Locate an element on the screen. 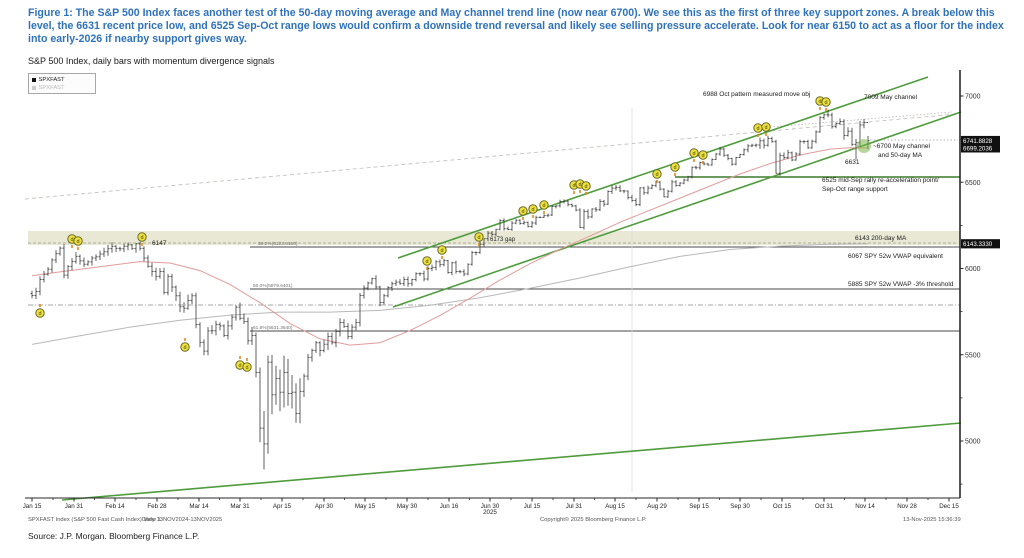 This screenshot has height=558, width=1024. ma200-band is located at coordinates (494, 238).